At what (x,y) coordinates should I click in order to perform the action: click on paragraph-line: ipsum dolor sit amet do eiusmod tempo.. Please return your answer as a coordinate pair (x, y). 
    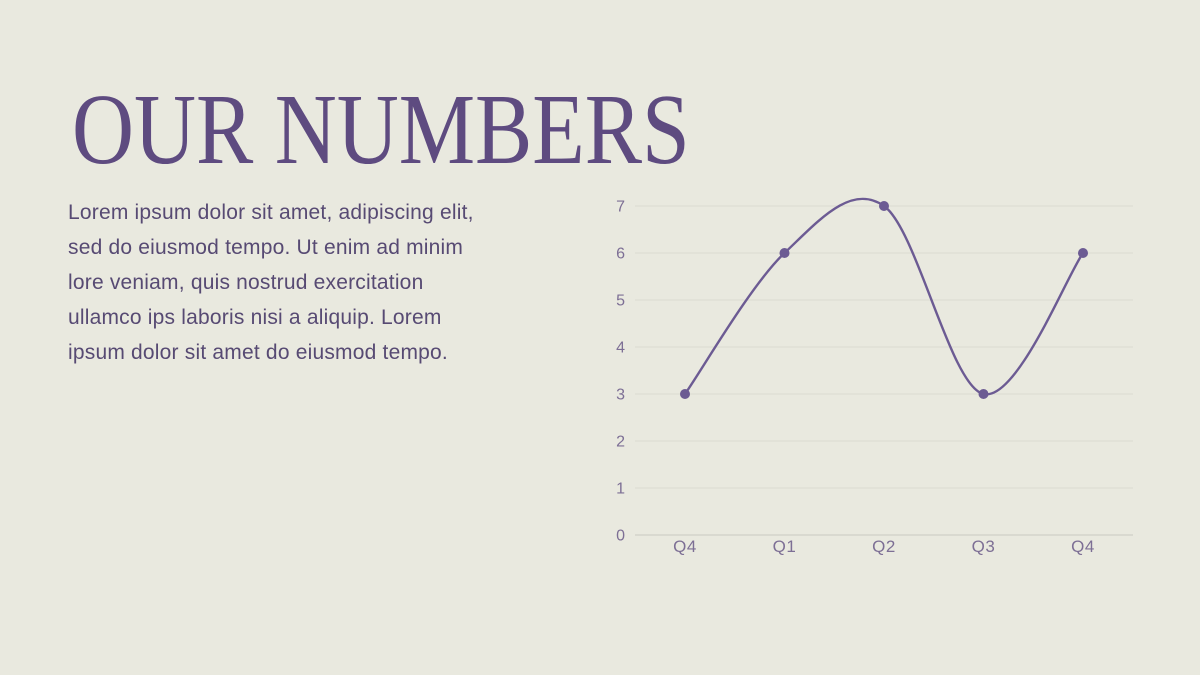
    Looking at the image, I should click on (258, 352).